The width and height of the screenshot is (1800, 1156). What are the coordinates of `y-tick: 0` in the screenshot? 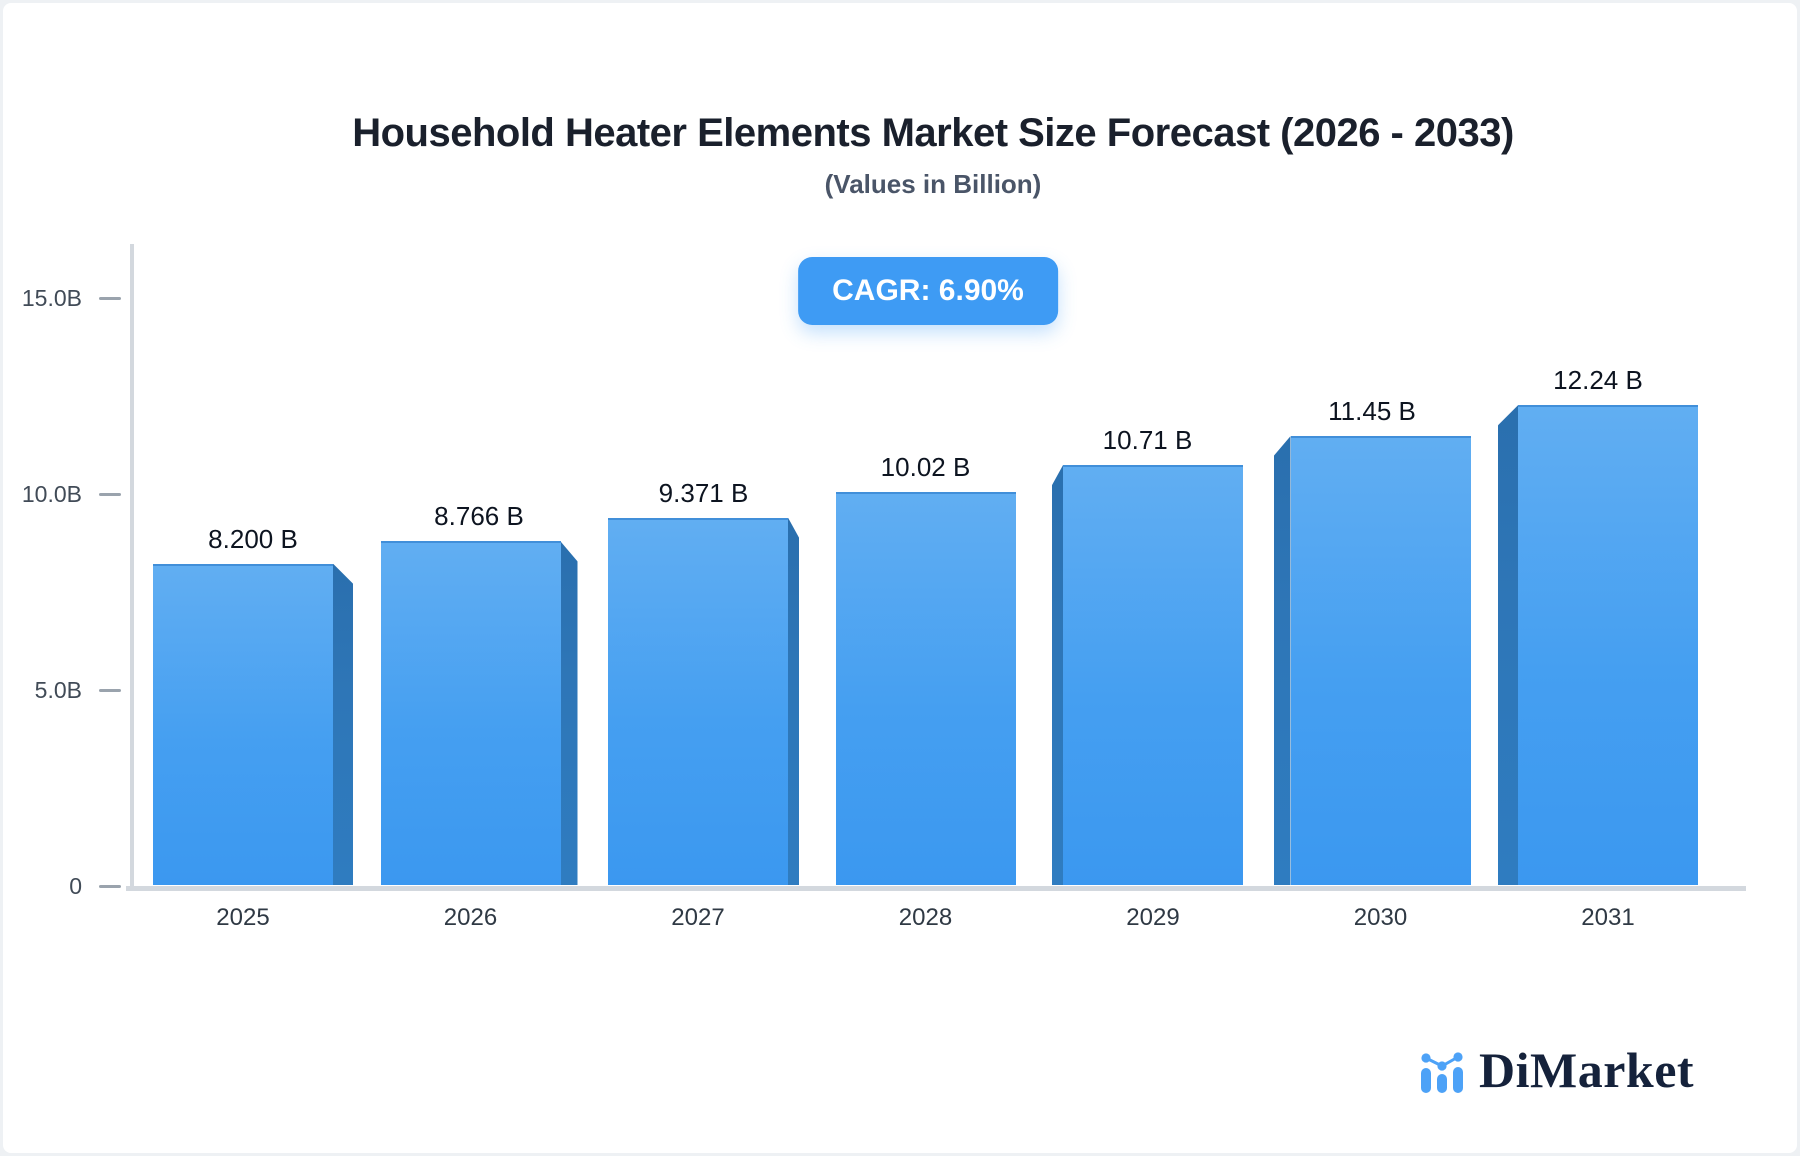 It's located at (95, 886).